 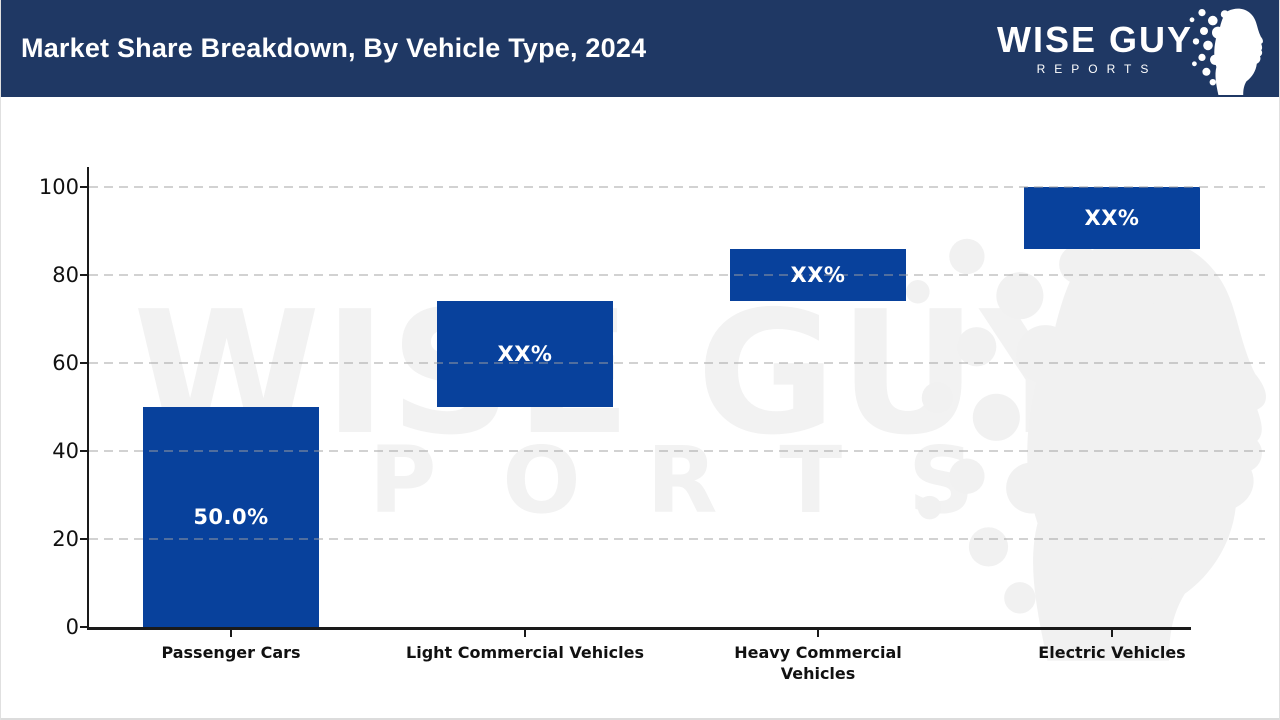 I want to click on x-category-label: Electric Vehicles, so click(x=1112, y=652).